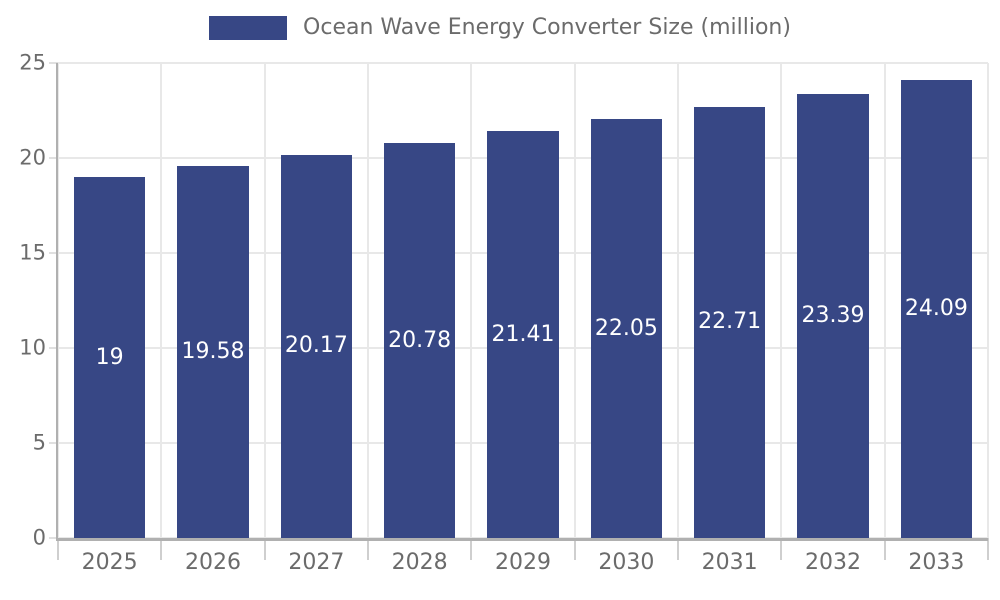 The width and height of the screenshot is (1000, 600). Describe the element at coordinates (626, 562) in the screenshot. I see `x-axis-tick-label: 2030` at that location.